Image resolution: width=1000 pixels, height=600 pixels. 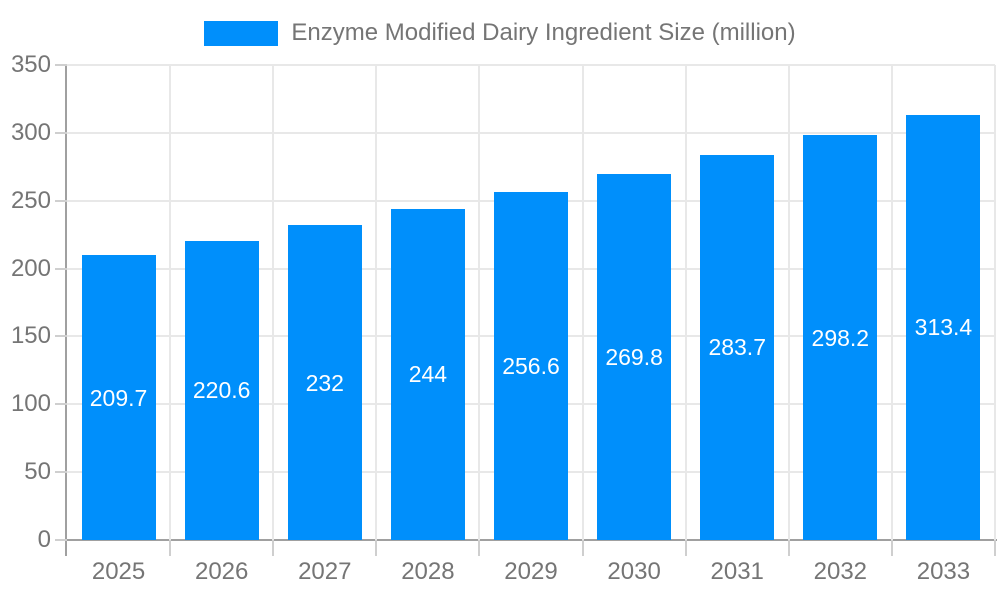 I want to click on bar: 244, so click(x=427, y=374).